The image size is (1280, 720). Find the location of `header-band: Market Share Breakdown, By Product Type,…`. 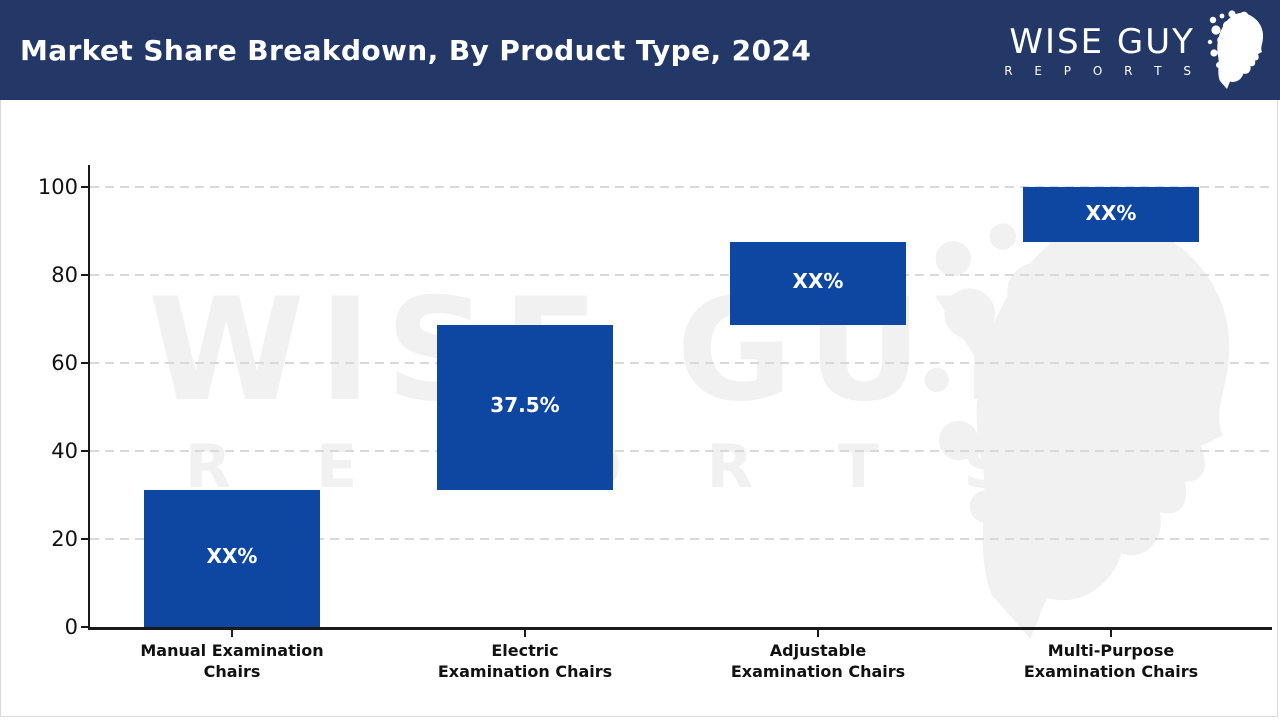

header-band: Market Share Breakdown, By Product Type,… is located at coordinates (640, 50).